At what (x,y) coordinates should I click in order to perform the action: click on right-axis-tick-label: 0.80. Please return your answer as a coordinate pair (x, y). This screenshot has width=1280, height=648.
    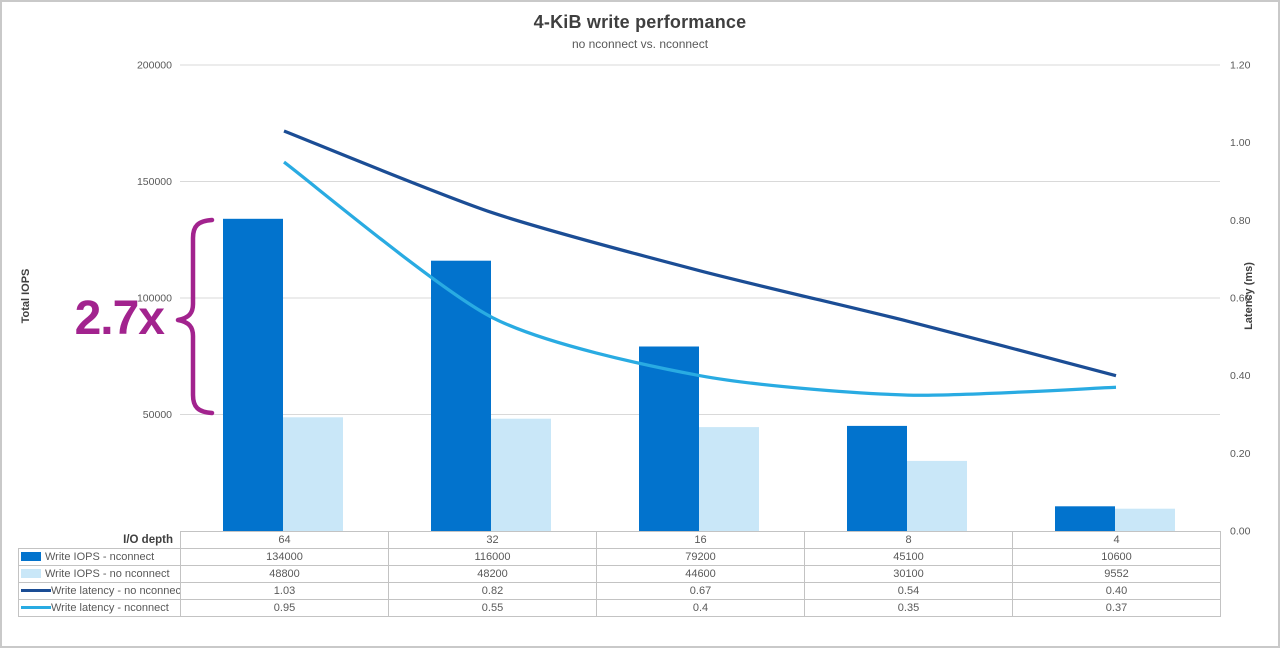
    Looking at the image, I should click on (1240, 221).